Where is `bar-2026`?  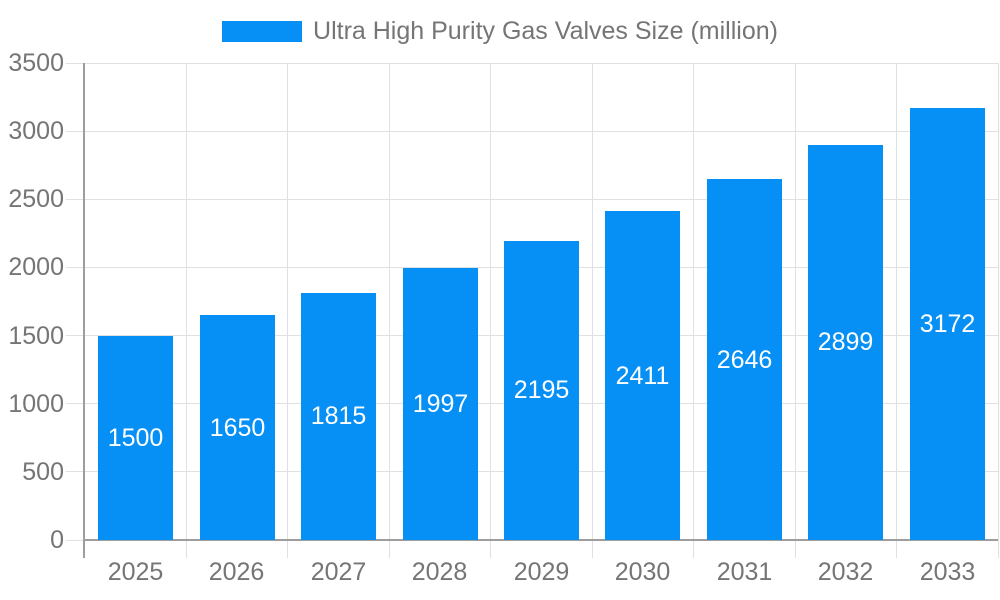
bar-2026 is located at coordinates (237, 427).